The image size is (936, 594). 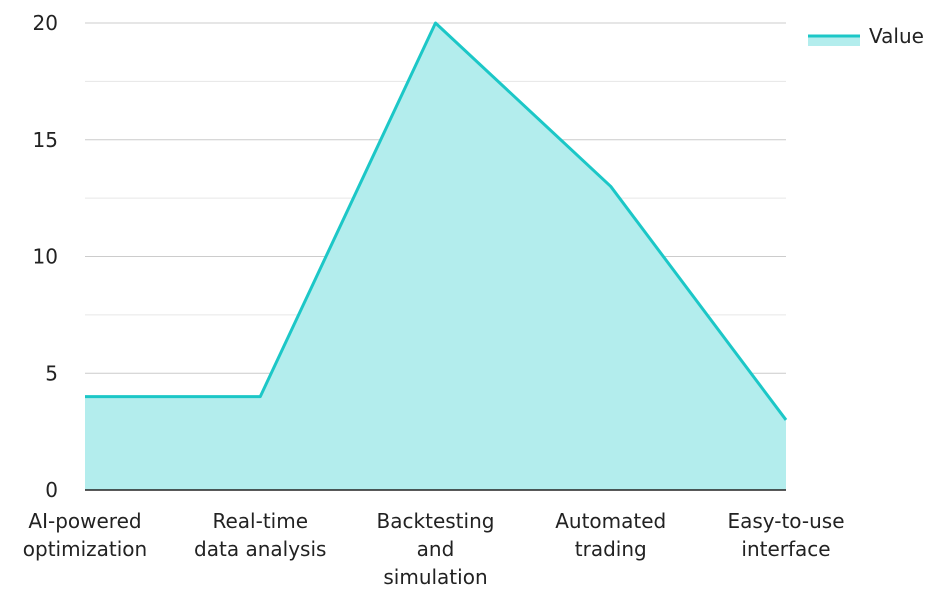 What do you see at coordinates (834, 41) in the screenshot?
I see `legend-swatch-fill` at bounding box center [834, 41].